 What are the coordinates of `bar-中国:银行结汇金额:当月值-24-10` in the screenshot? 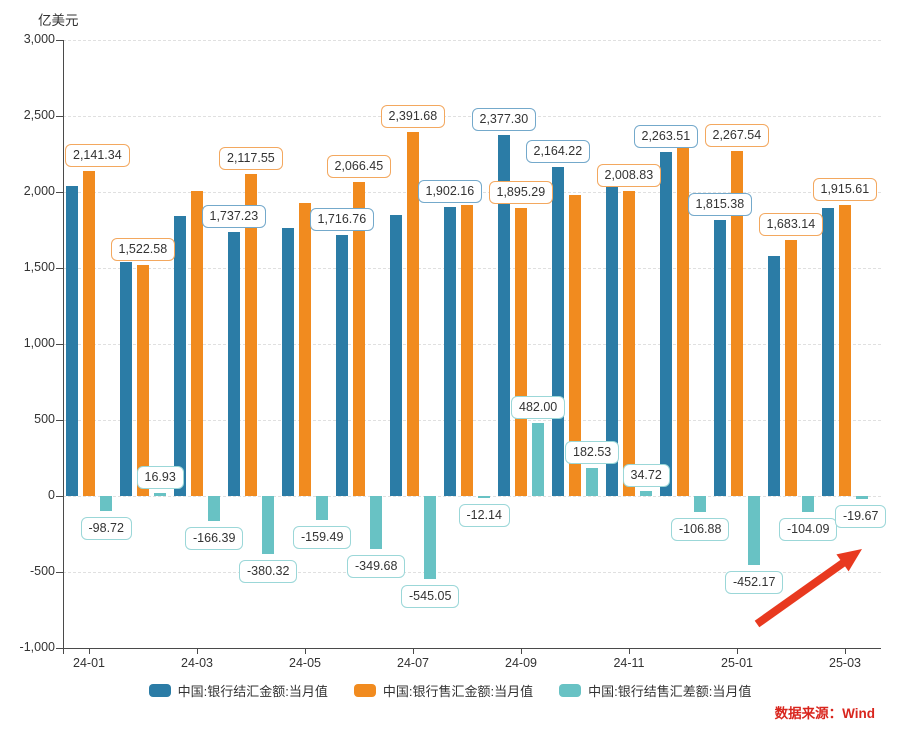 It's located at (558, 331).